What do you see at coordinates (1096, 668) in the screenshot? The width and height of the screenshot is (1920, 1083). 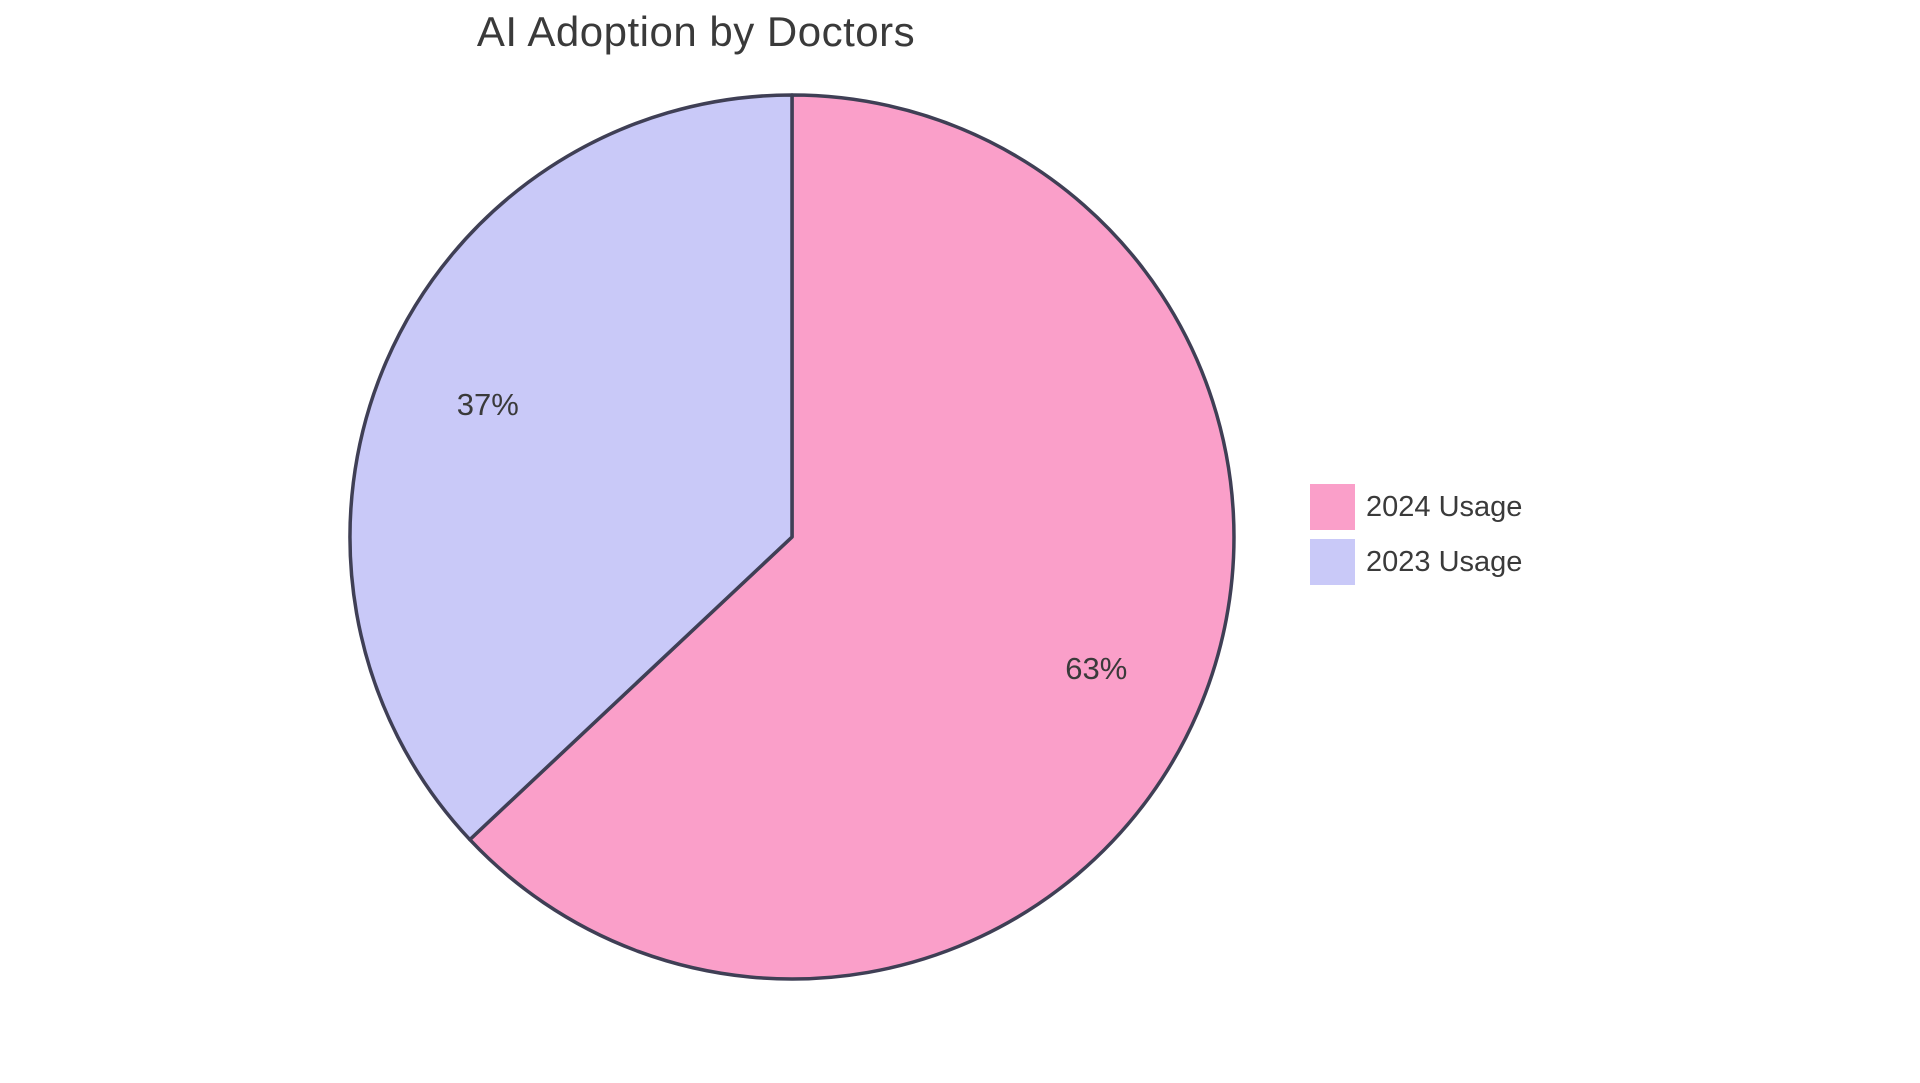 I see `slice-percent-label-2024: 63%` at bounding box center [1096, 668].